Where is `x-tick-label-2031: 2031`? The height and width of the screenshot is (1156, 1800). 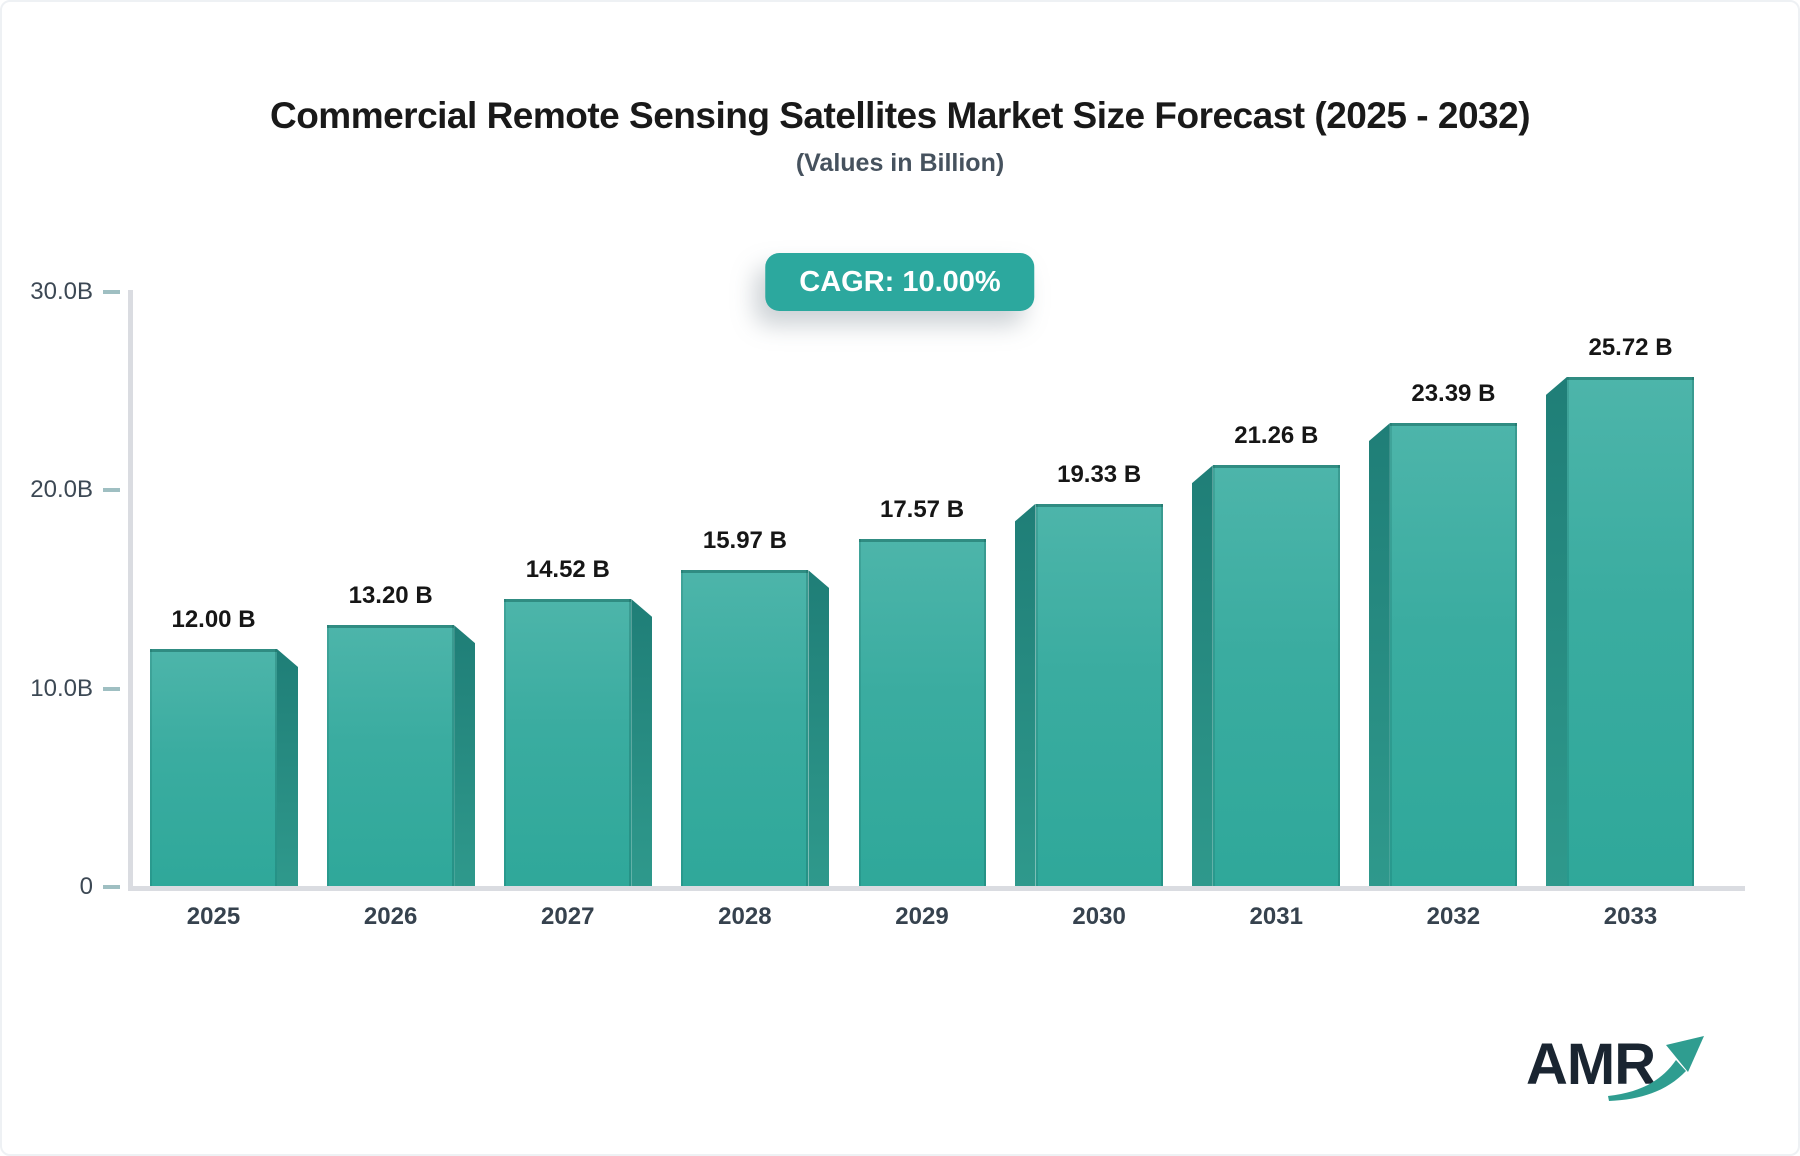
x-tick-label-2031: 2031 is located at coordinates (1276, 916).